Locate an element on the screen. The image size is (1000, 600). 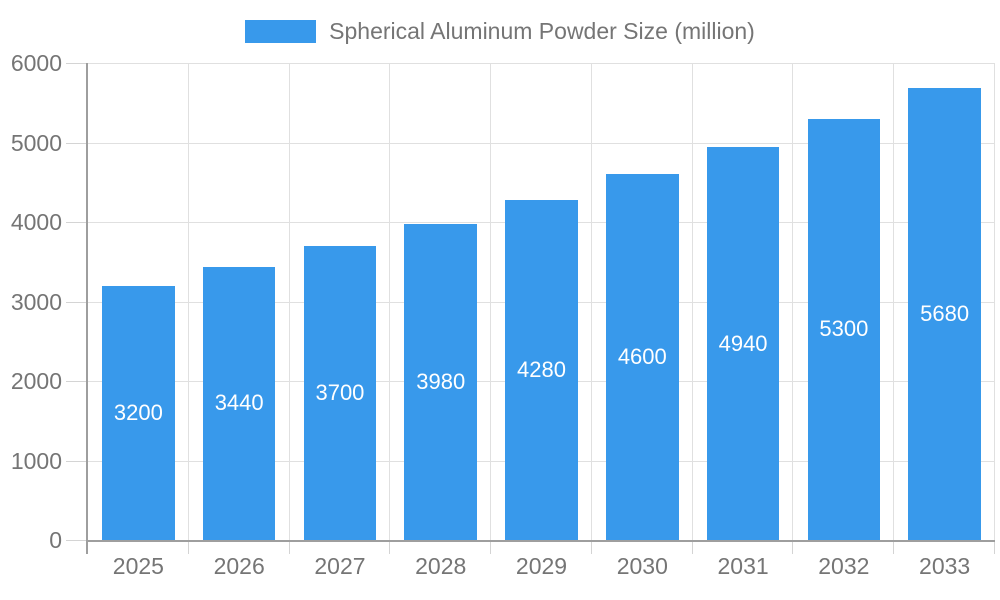
bar-value-label: 5680 is located at coordinates (945, 314).